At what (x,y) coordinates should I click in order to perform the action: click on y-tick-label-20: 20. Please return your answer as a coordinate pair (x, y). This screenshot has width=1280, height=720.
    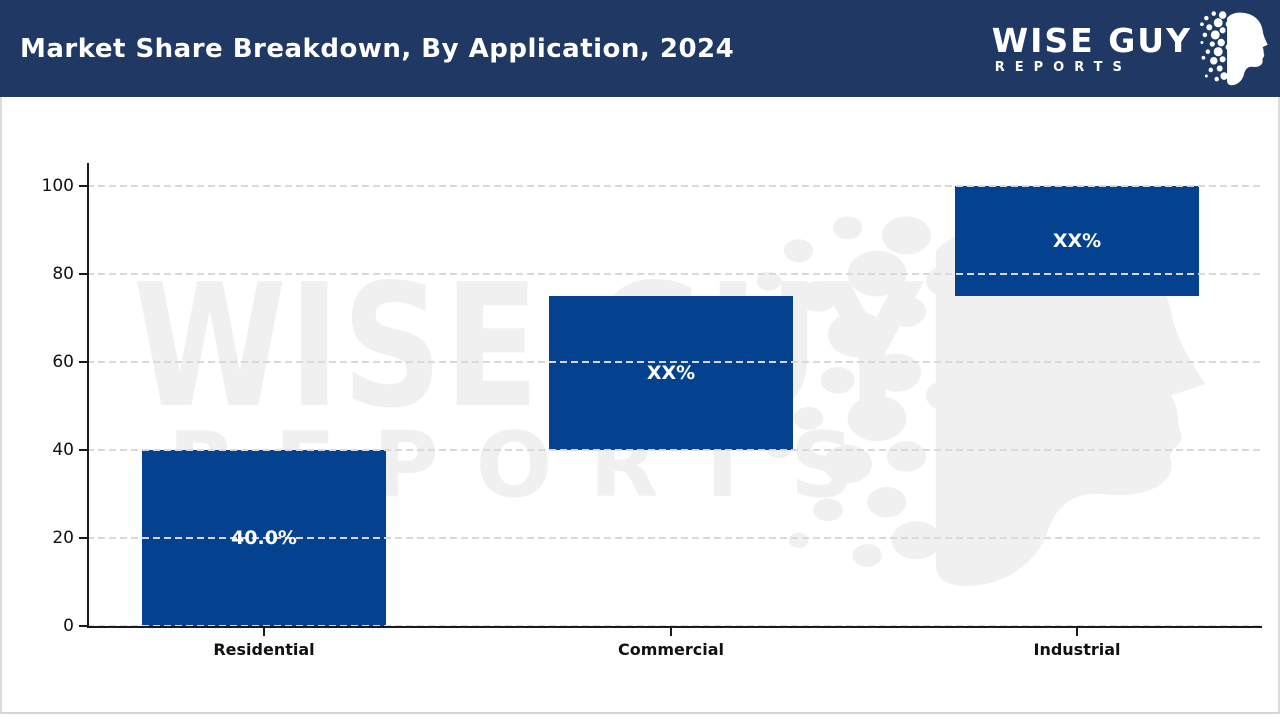
    Looking at the image, I should click on (63, 538).